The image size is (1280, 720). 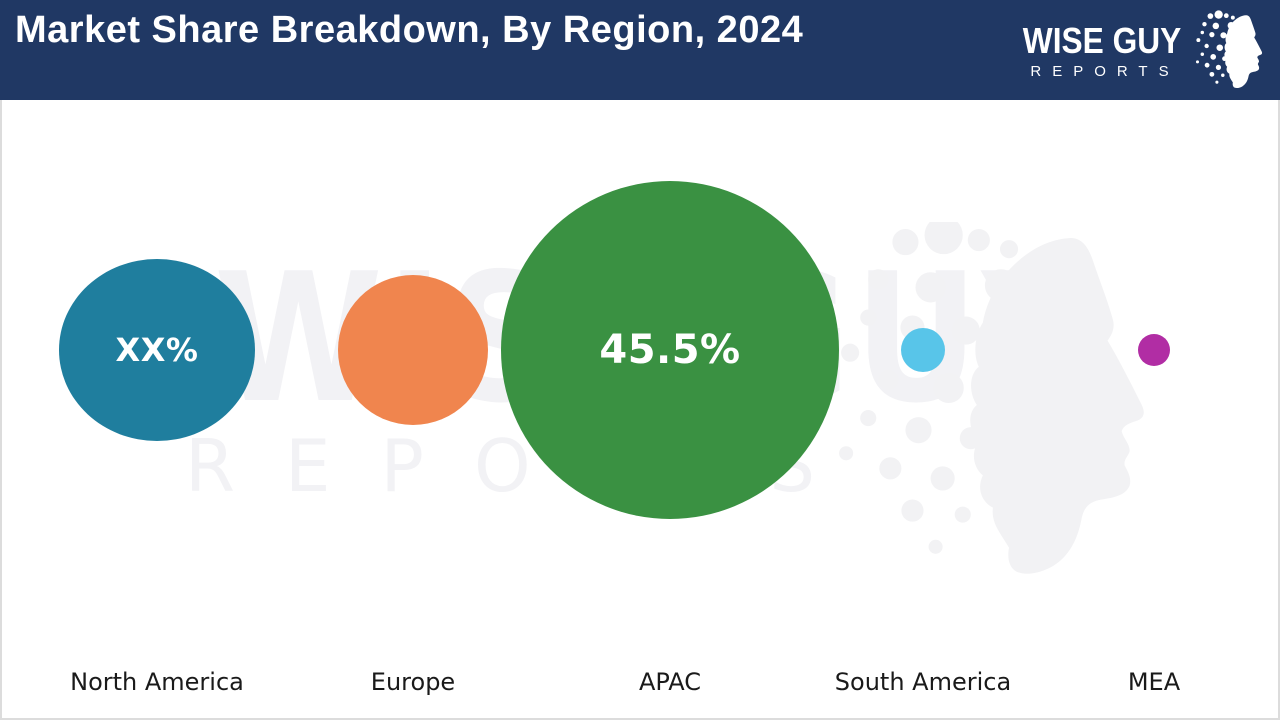 I want to click on bubble-apac: 45.5%, so click(x=670, y=350).